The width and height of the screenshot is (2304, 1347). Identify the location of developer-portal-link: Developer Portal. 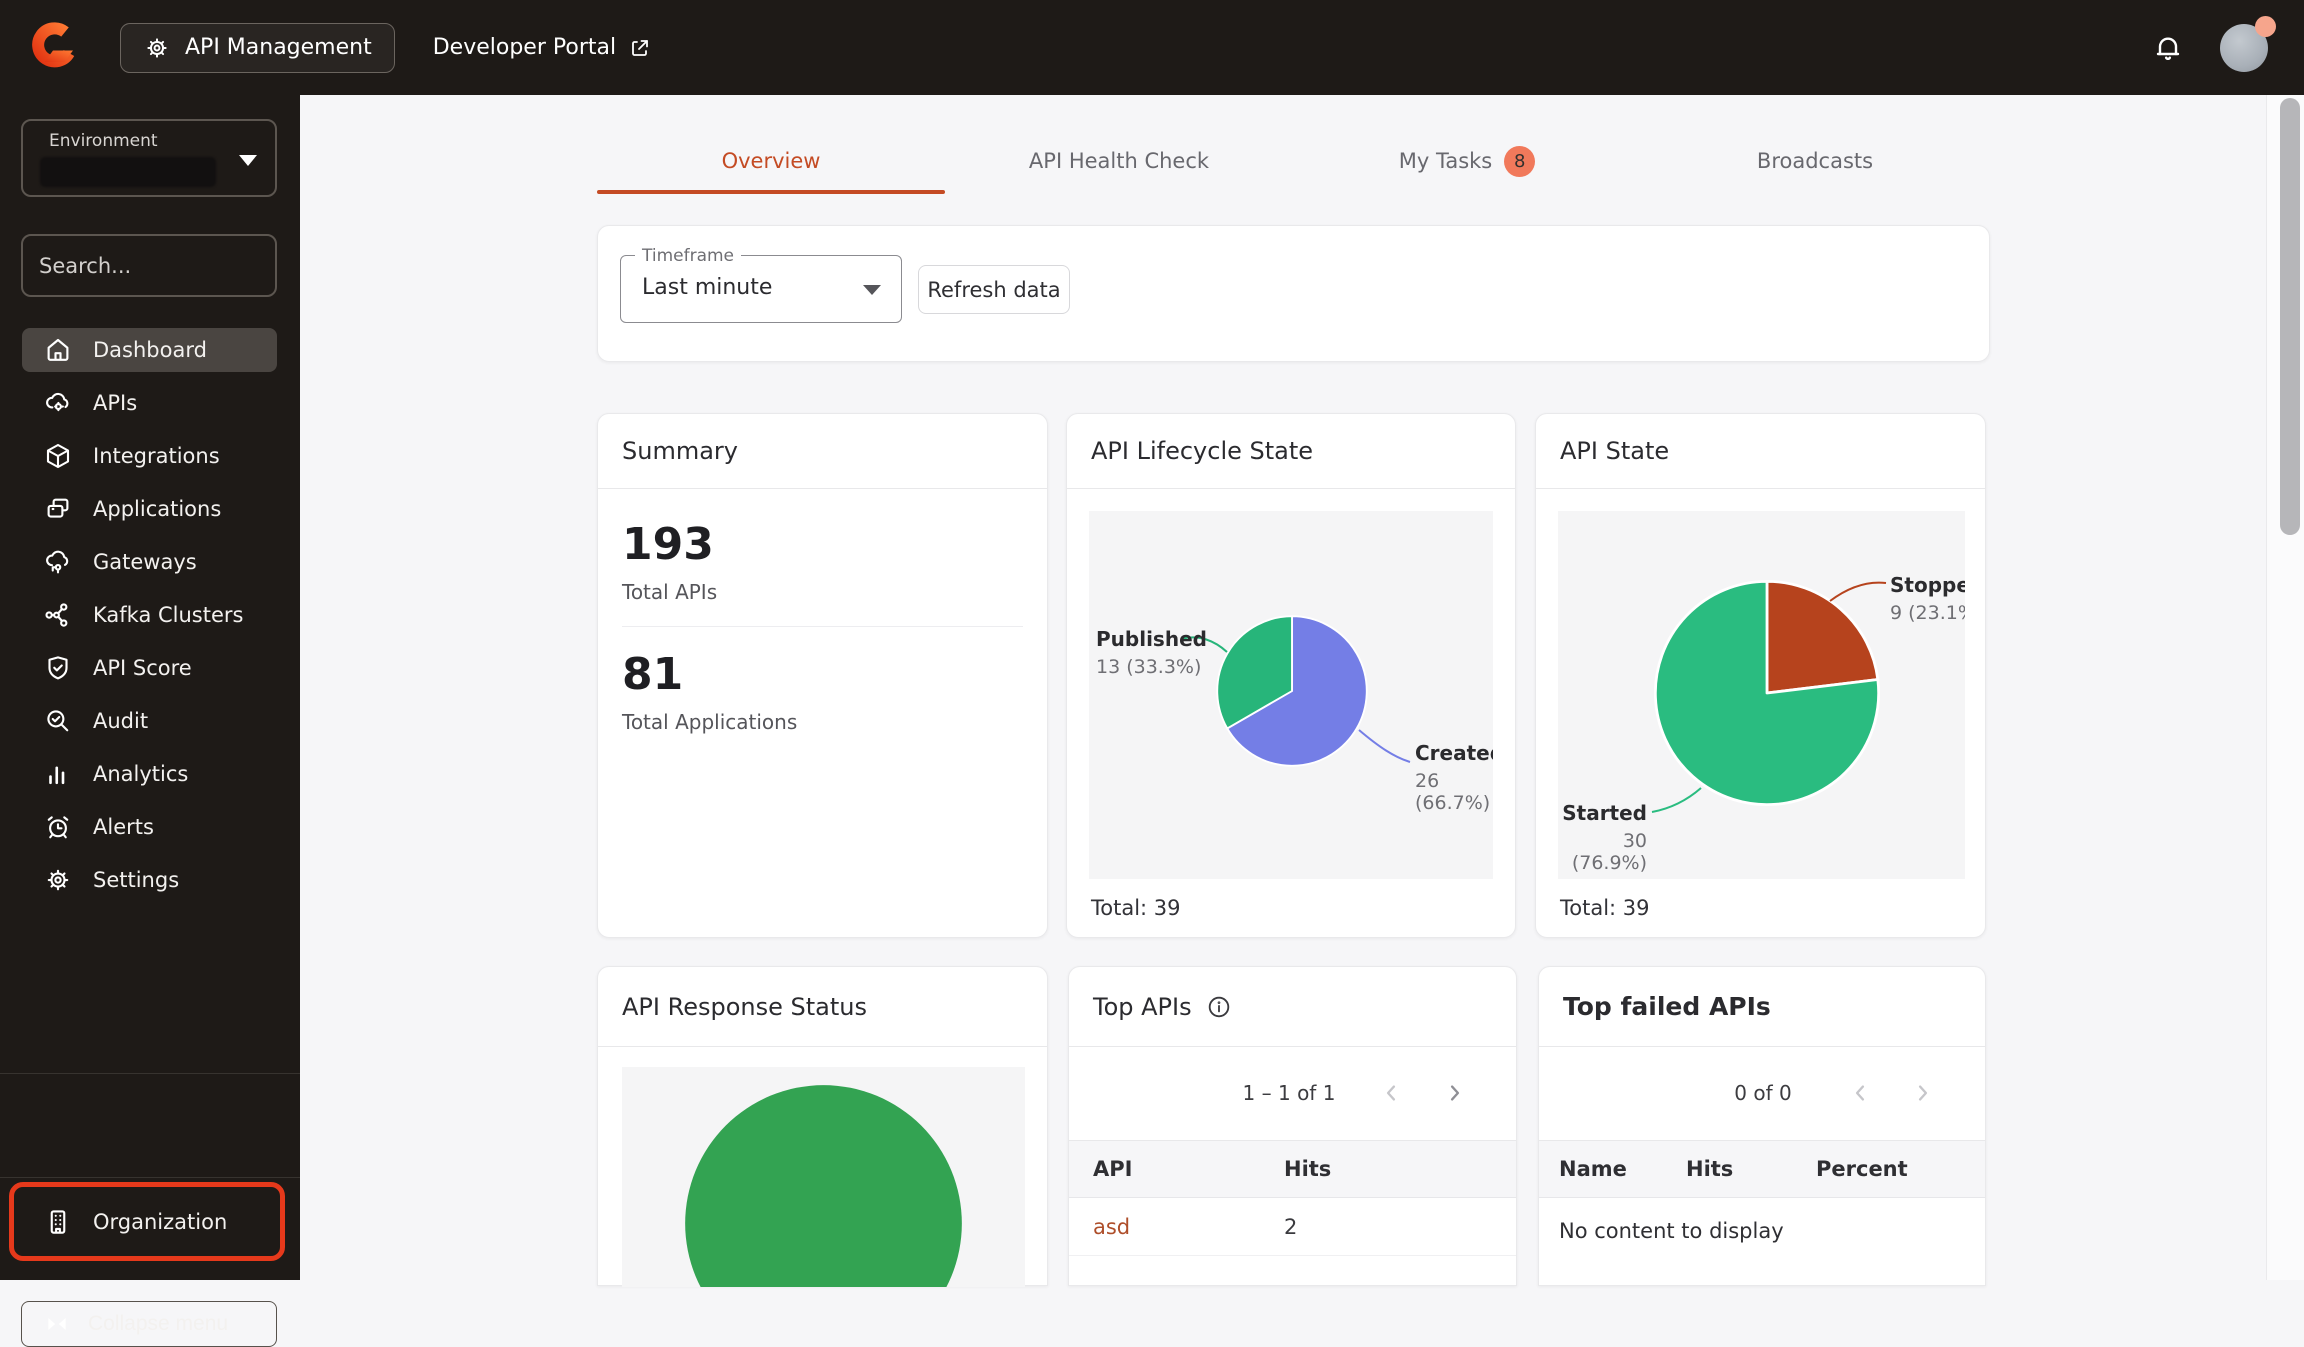
(542, 47).